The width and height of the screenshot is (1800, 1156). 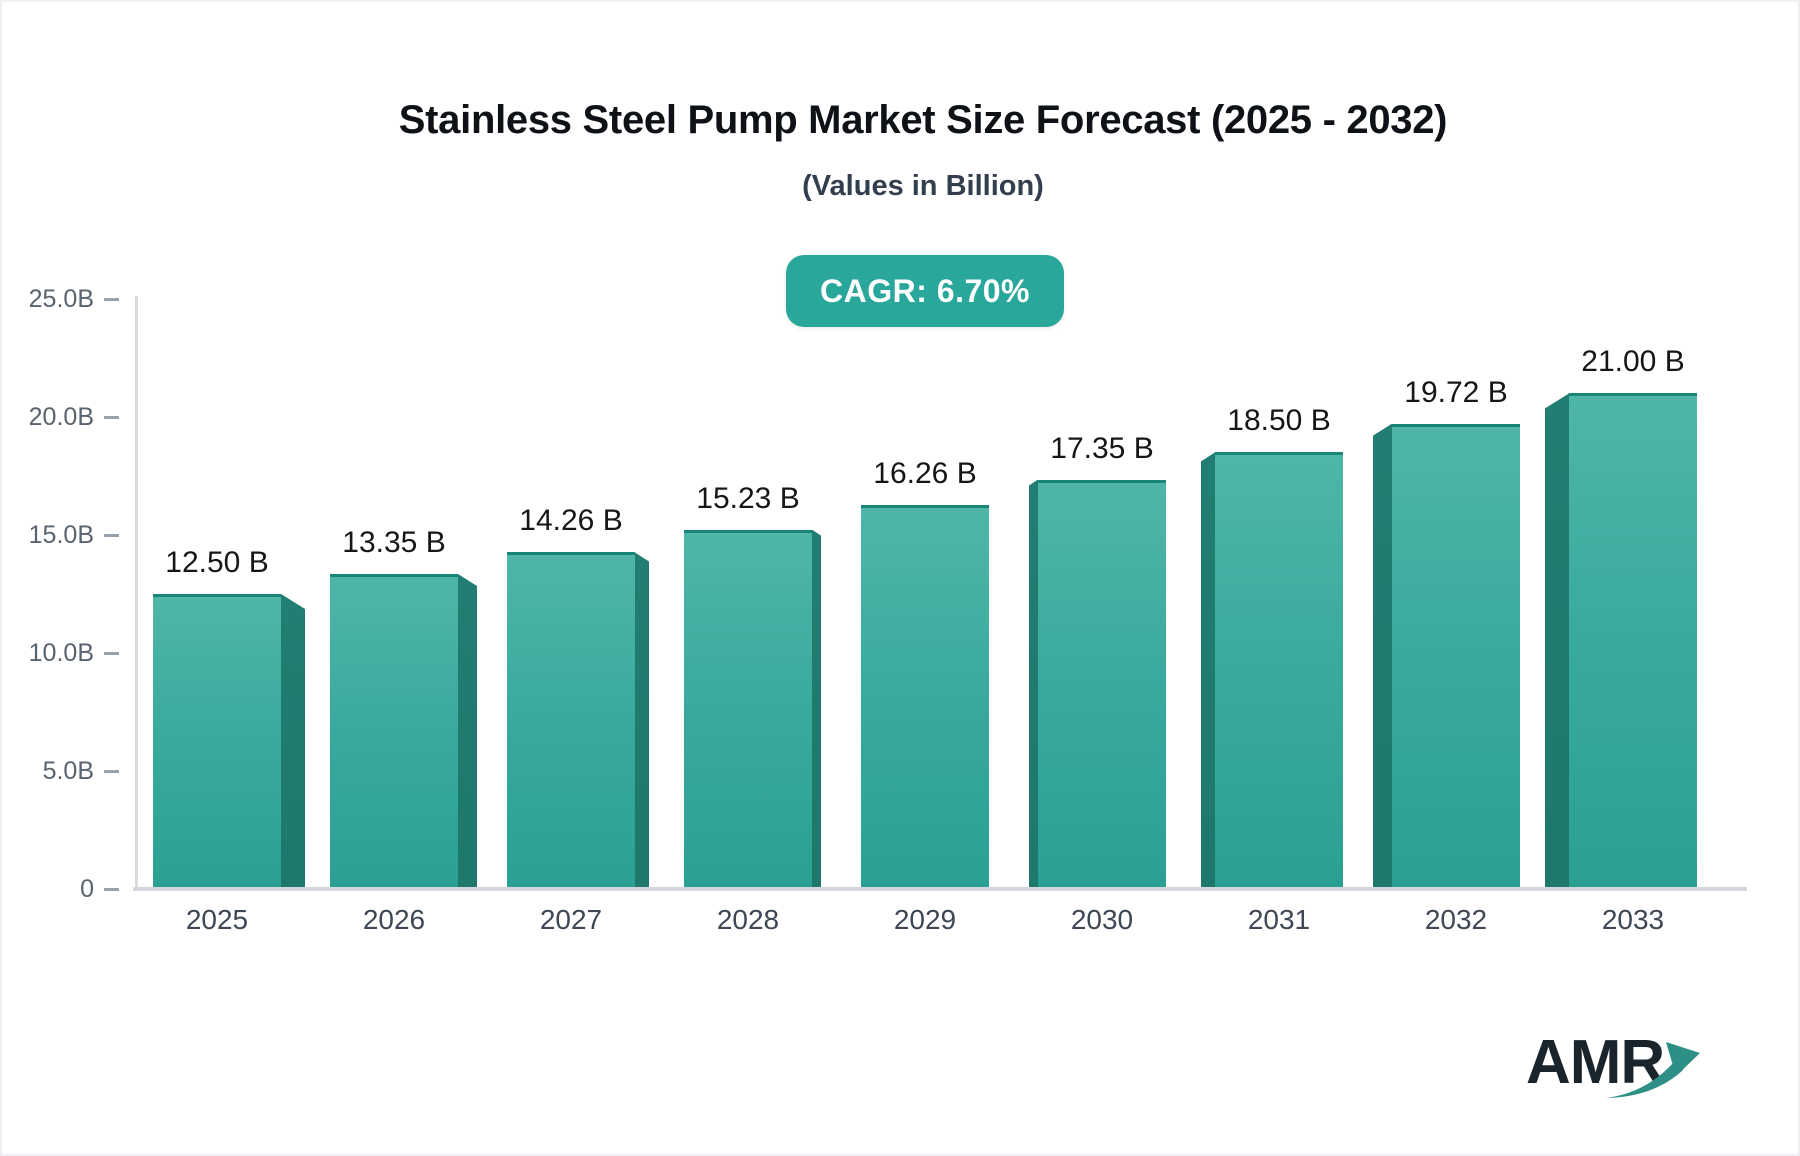 I want to click on bar-2028, so click(x=748, y=709).